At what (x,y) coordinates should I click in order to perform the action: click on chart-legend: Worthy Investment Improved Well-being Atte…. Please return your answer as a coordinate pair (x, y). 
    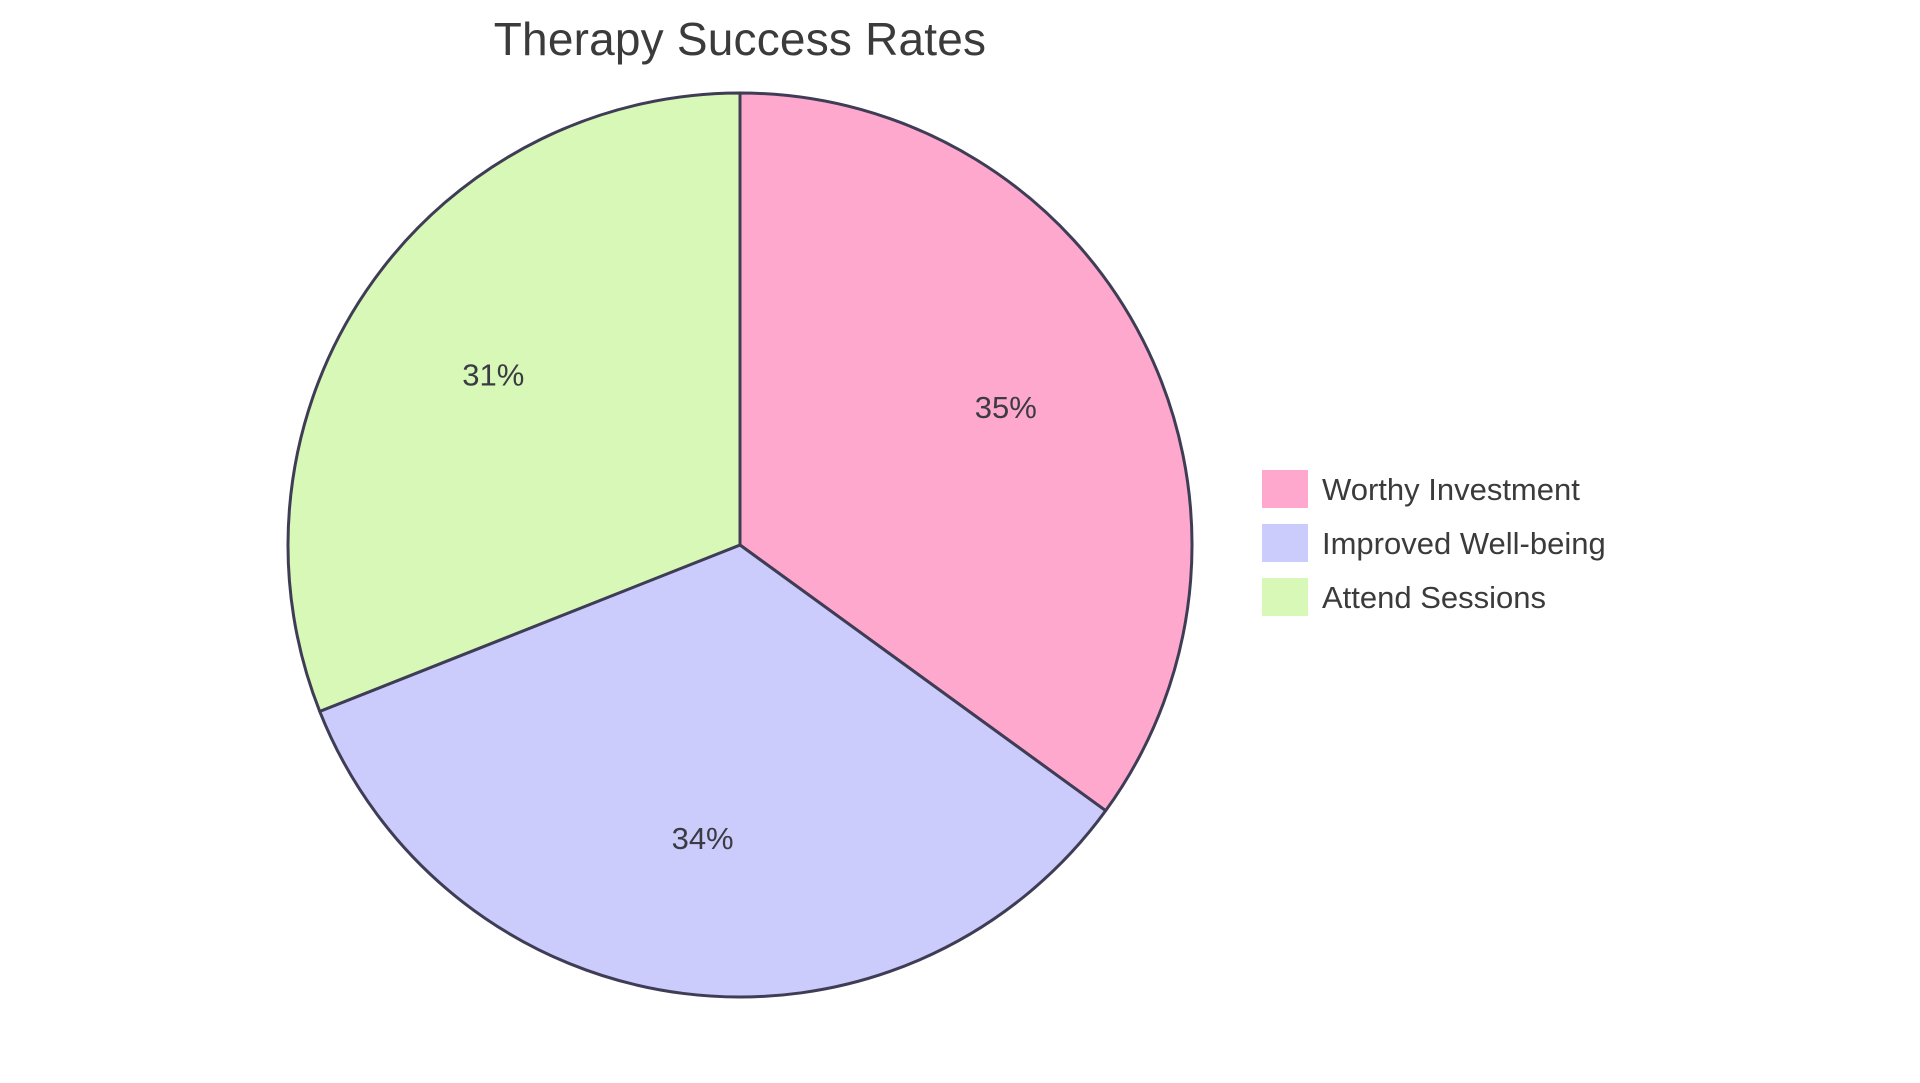
    Looking at the image, I should click on (1542, 543).